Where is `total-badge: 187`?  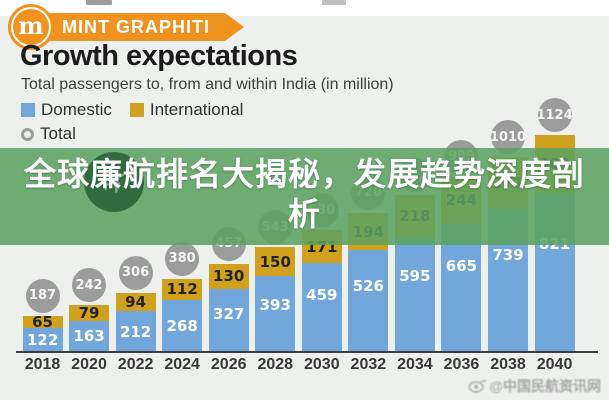
total-badge: 187 is located at coordinates (42, 295).